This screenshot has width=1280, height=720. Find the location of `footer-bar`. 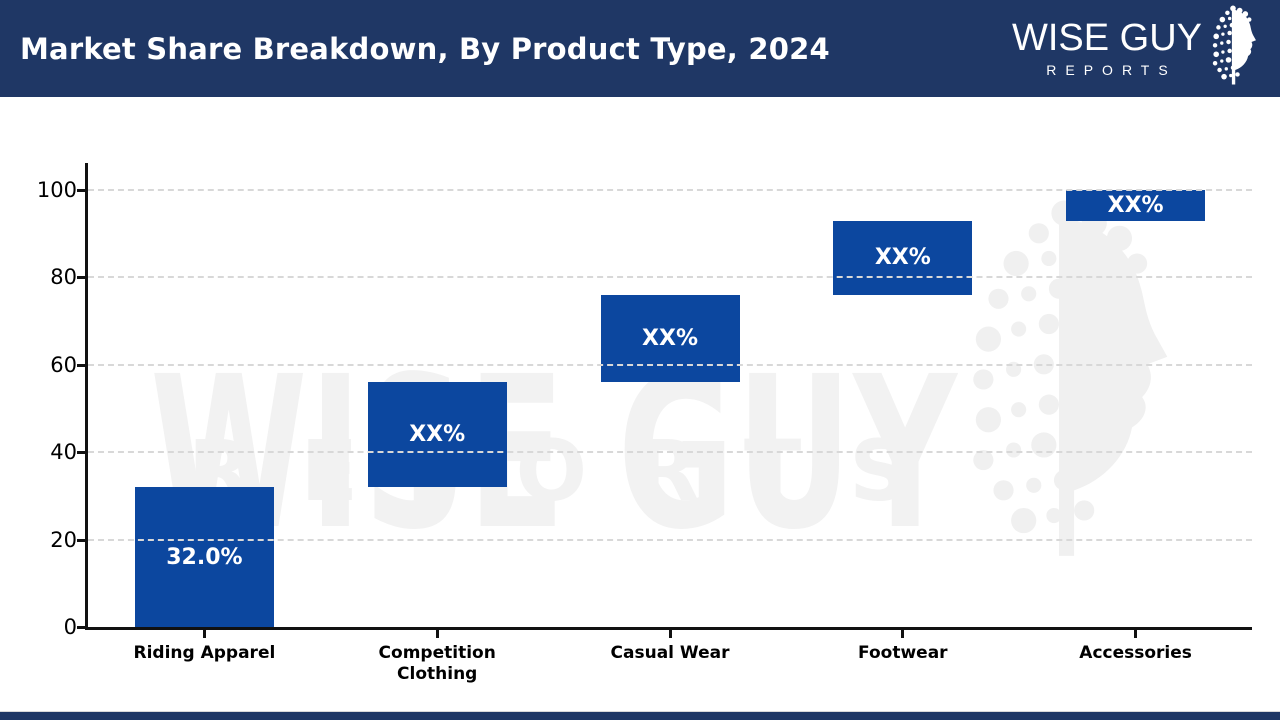

footer-bar is located at coordinates (640, 716).